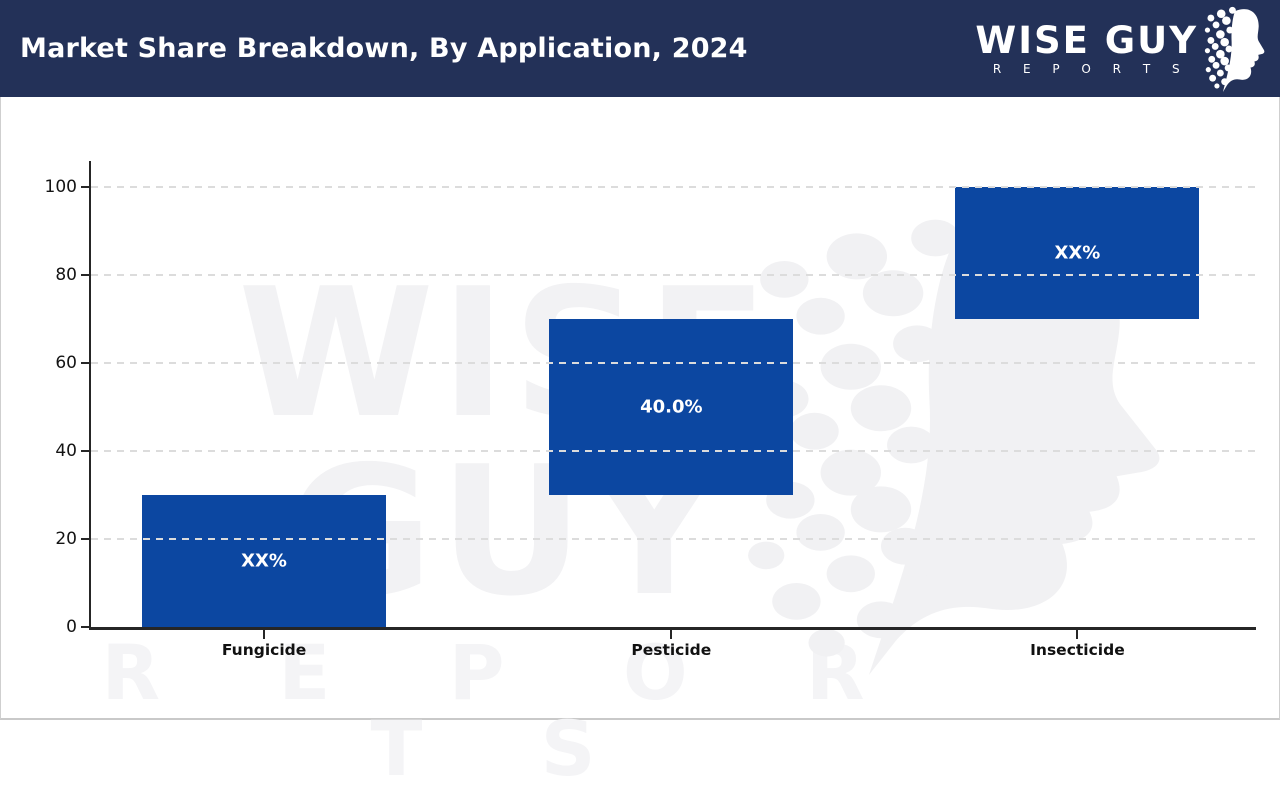 This screenshot has height=793, width=1280. I want to click on x-tick-label-fungicide: Fungicide, so click(264, 650).